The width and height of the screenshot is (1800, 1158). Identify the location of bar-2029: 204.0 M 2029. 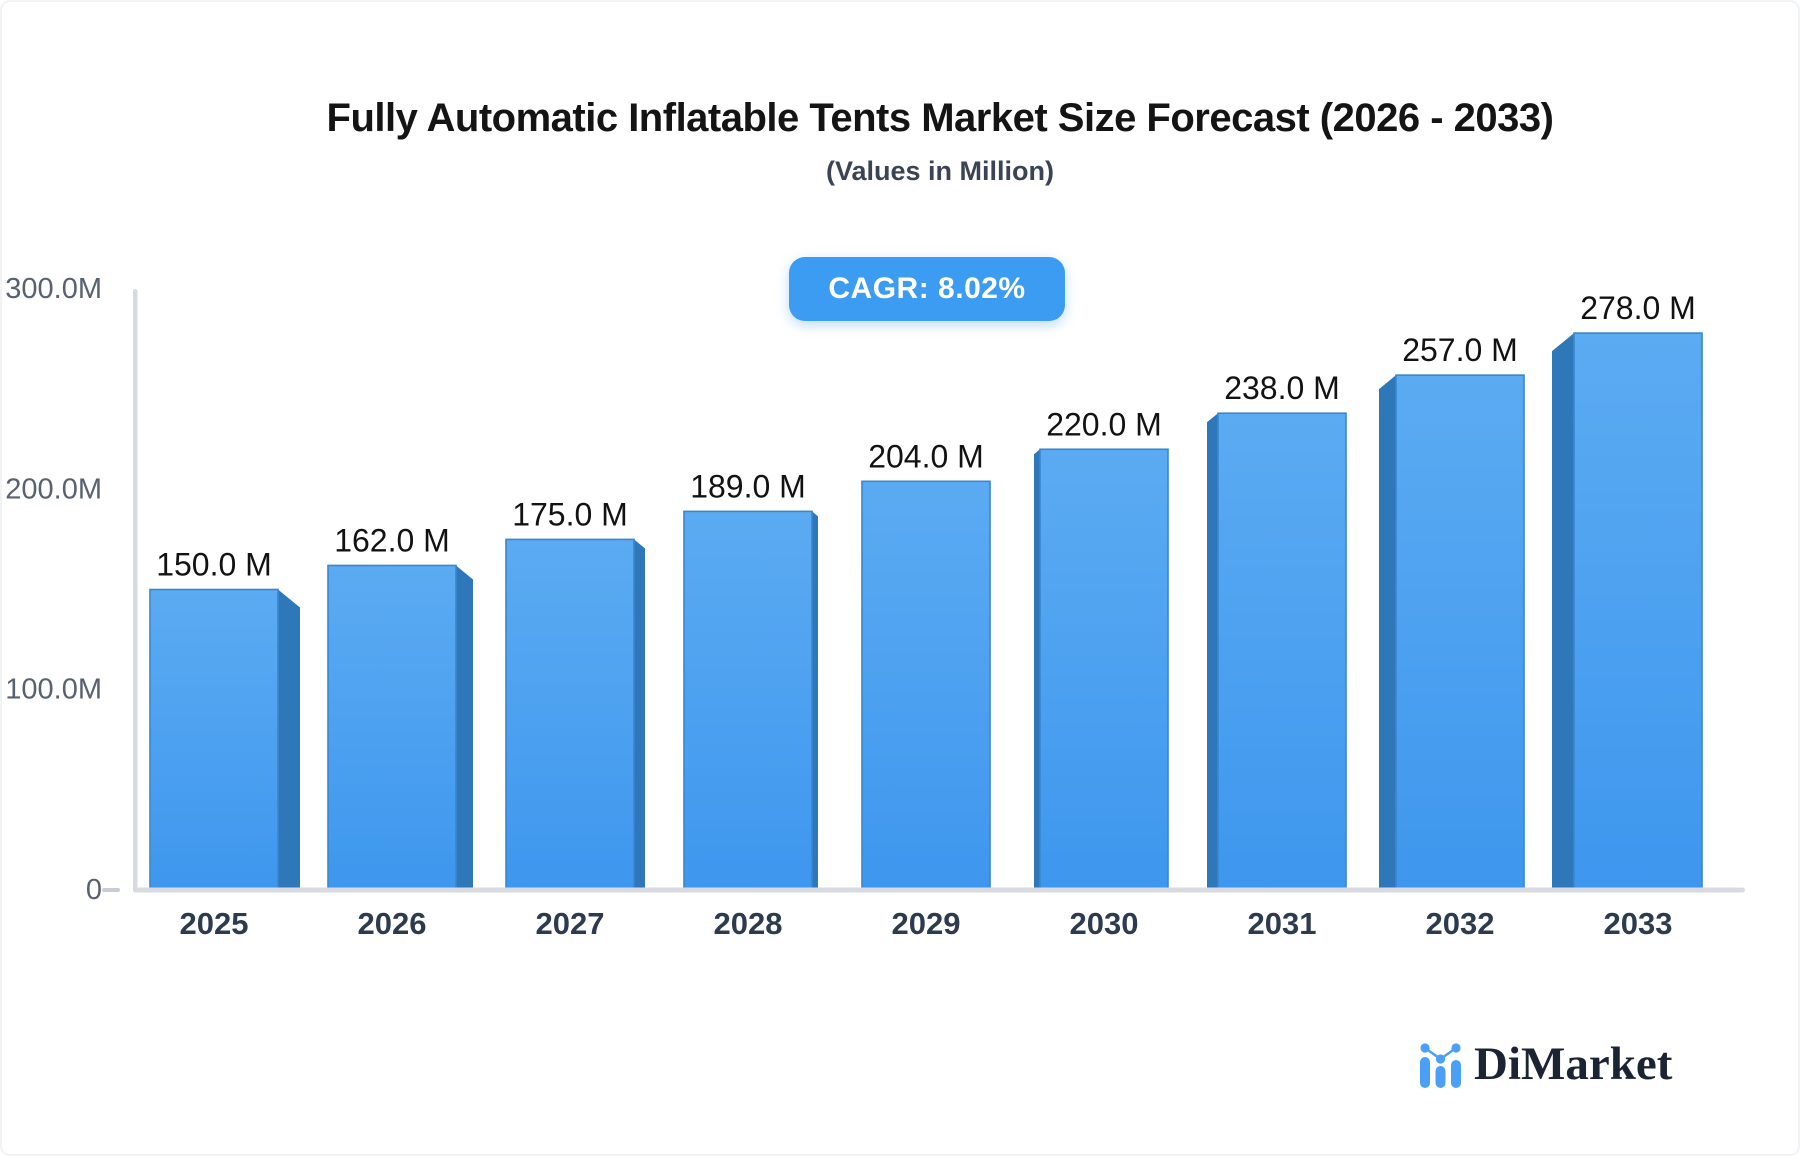
(926, 689).